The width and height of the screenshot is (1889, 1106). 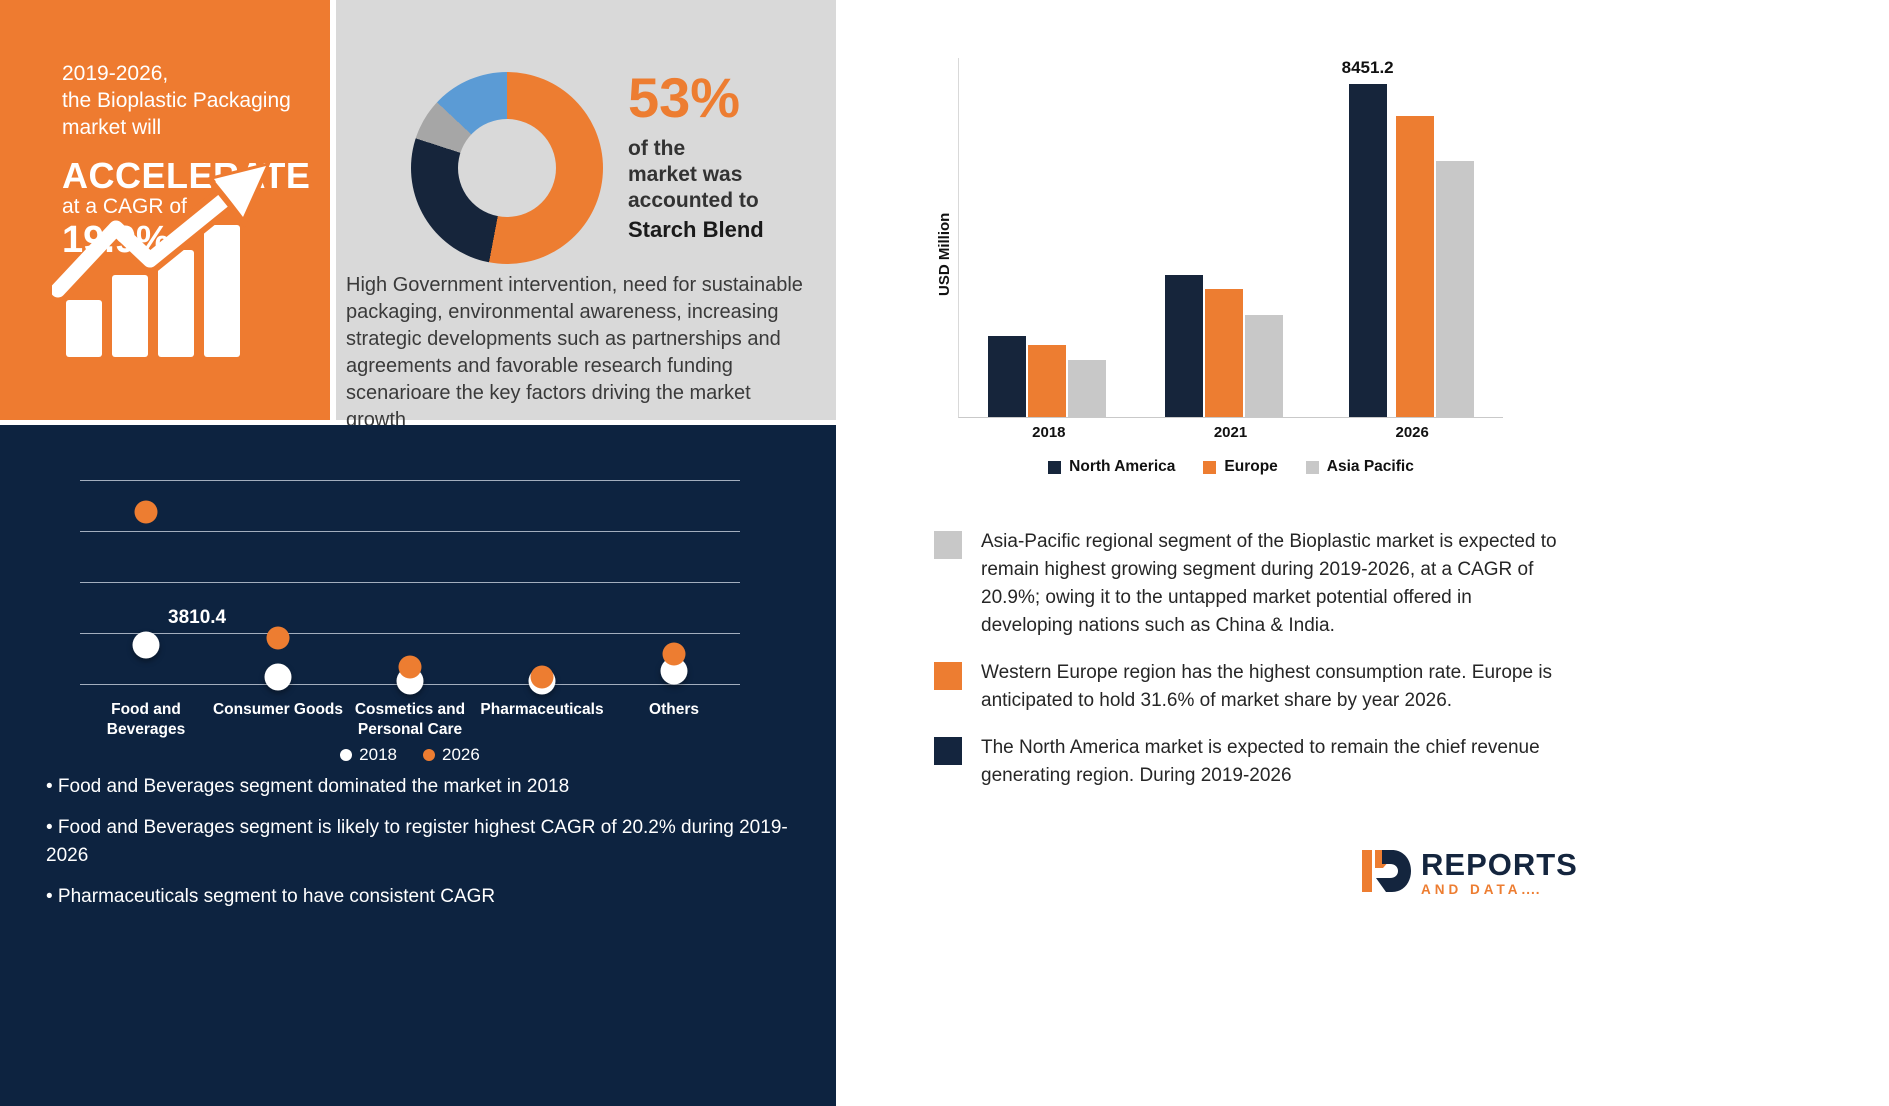 What do you see at coordinates (684, 97) in the screenshot?
I see `starch-percentage: 53%` at bounding box center [684, 97].